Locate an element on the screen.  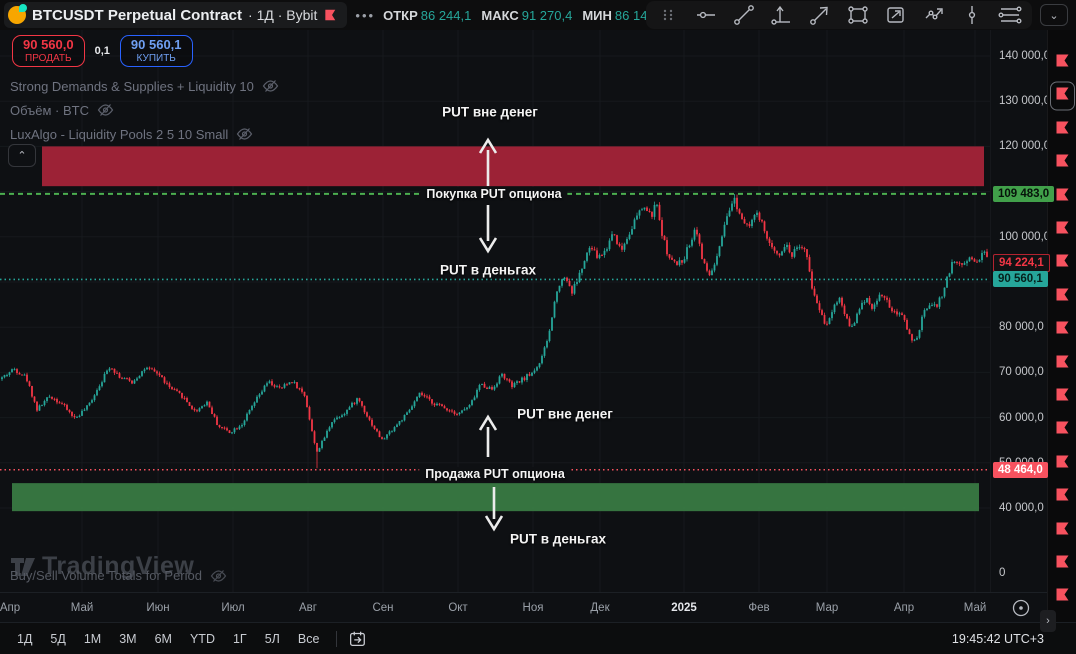
annotation-put-itm-top: PUT в деньгах is located at coordinates (488, 270).